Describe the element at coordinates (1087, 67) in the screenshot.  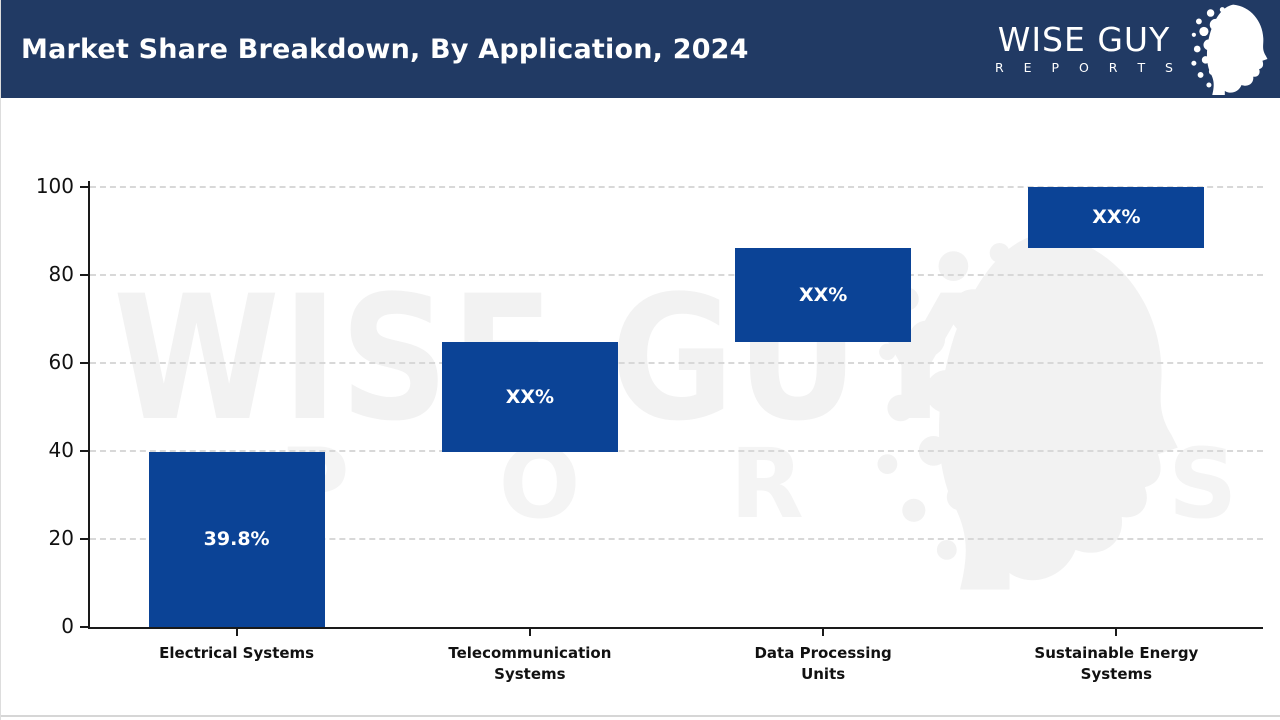
I see `logo-subtitle: R E P O R T S` at that location.